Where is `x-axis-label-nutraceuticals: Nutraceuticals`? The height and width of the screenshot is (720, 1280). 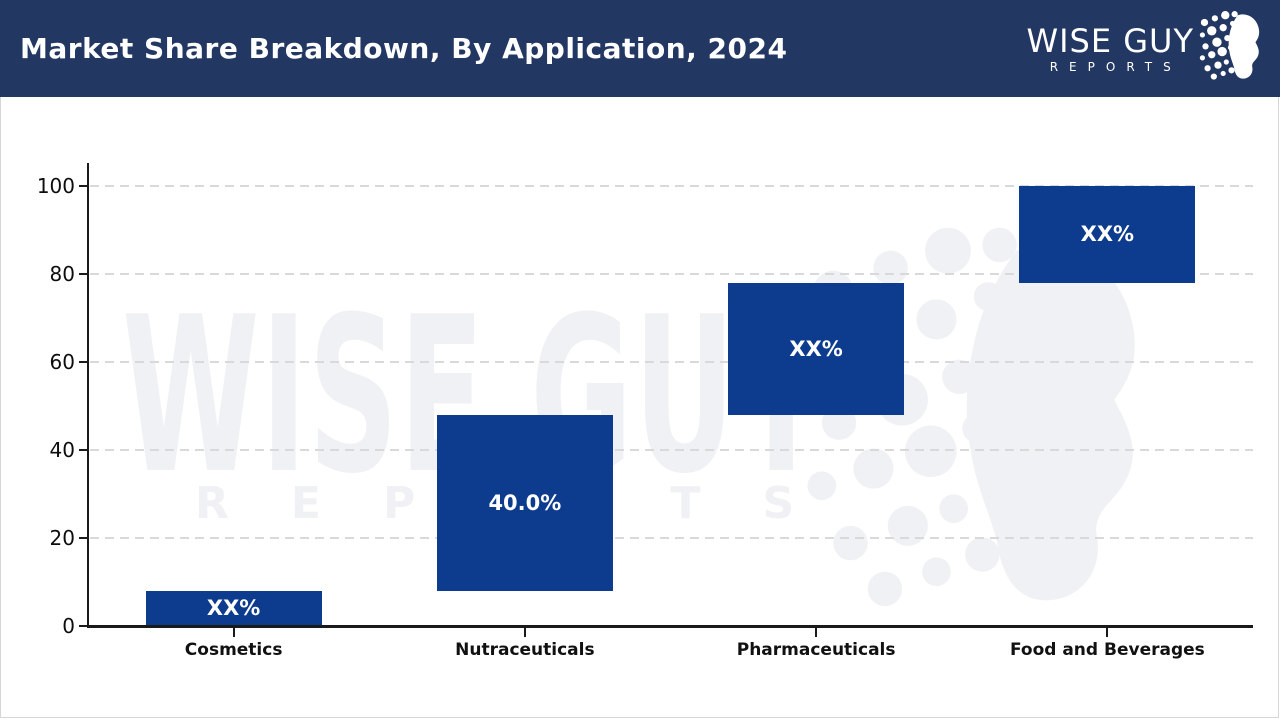 x-axis-label-nutraceuticals: Nutraceuticals is located at coordinates (525, 650).